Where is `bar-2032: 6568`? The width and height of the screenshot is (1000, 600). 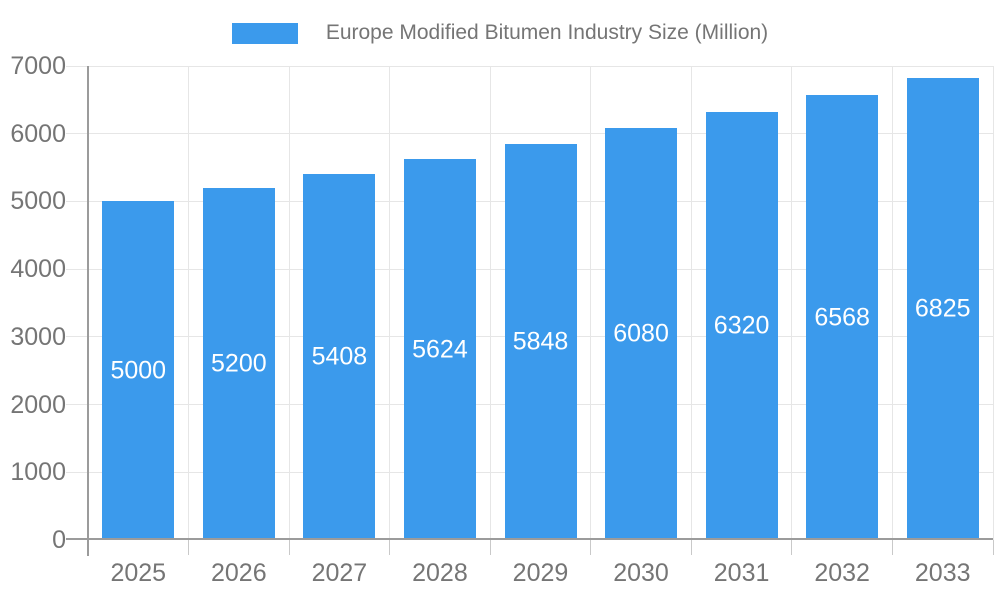 bar-2032: 6568 is located at coordinates (842, 317).